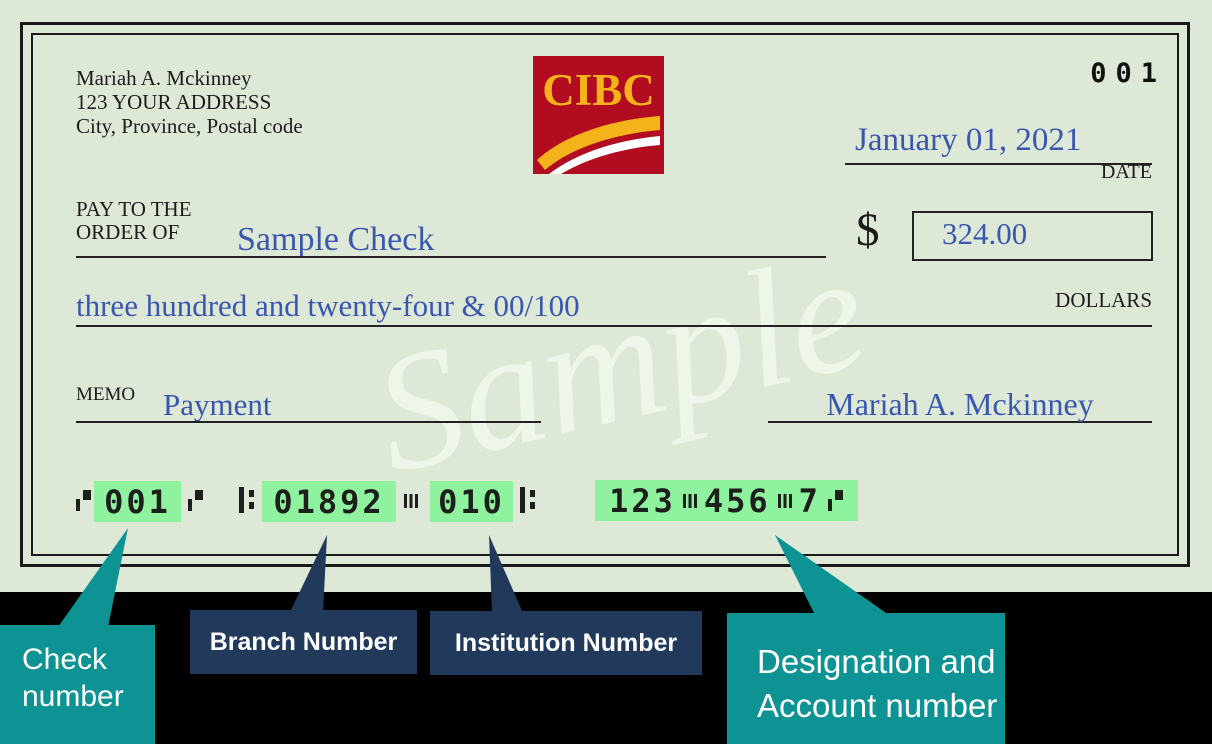 This screenshot has height=744, width=1212. What do you see at coordinates (876, 661) in the screenshot?
I see `designation-callout-line1: Designation and` at bounding box center [876, 661].